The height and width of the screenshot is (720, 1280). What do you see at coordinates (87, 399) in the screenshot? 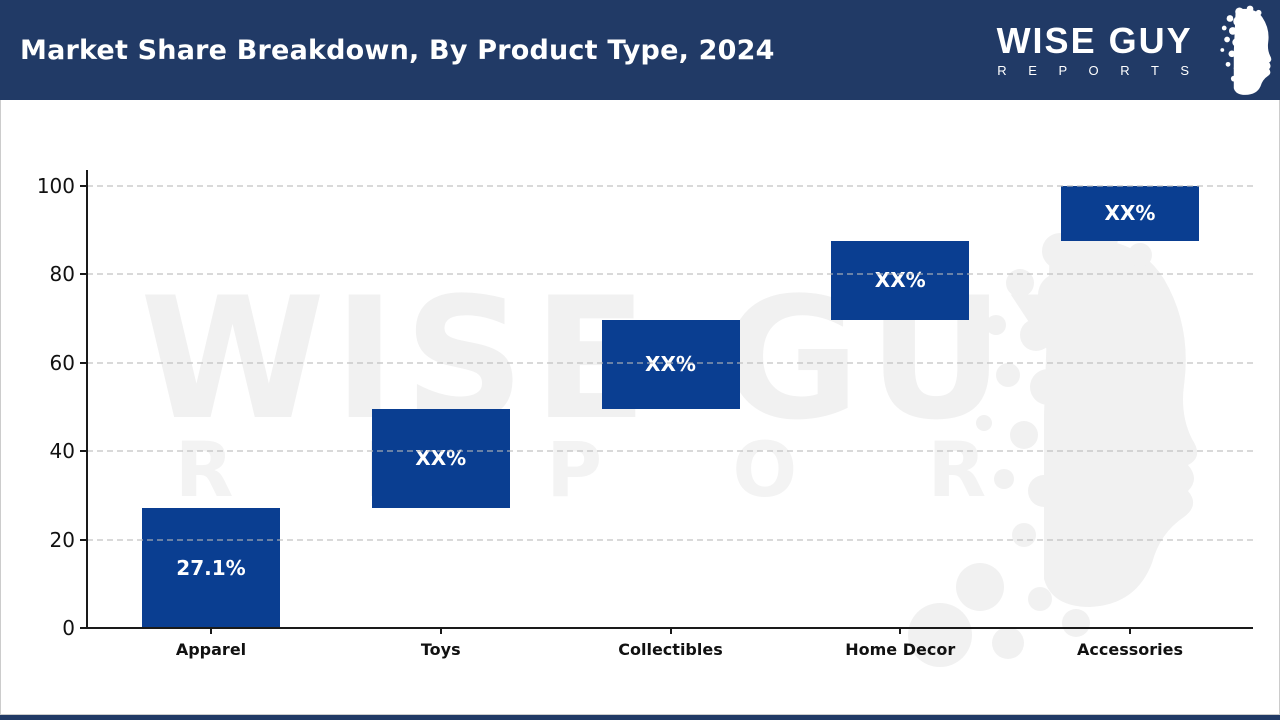
I see `y-axis-spine` at bounding box center [87, 399].